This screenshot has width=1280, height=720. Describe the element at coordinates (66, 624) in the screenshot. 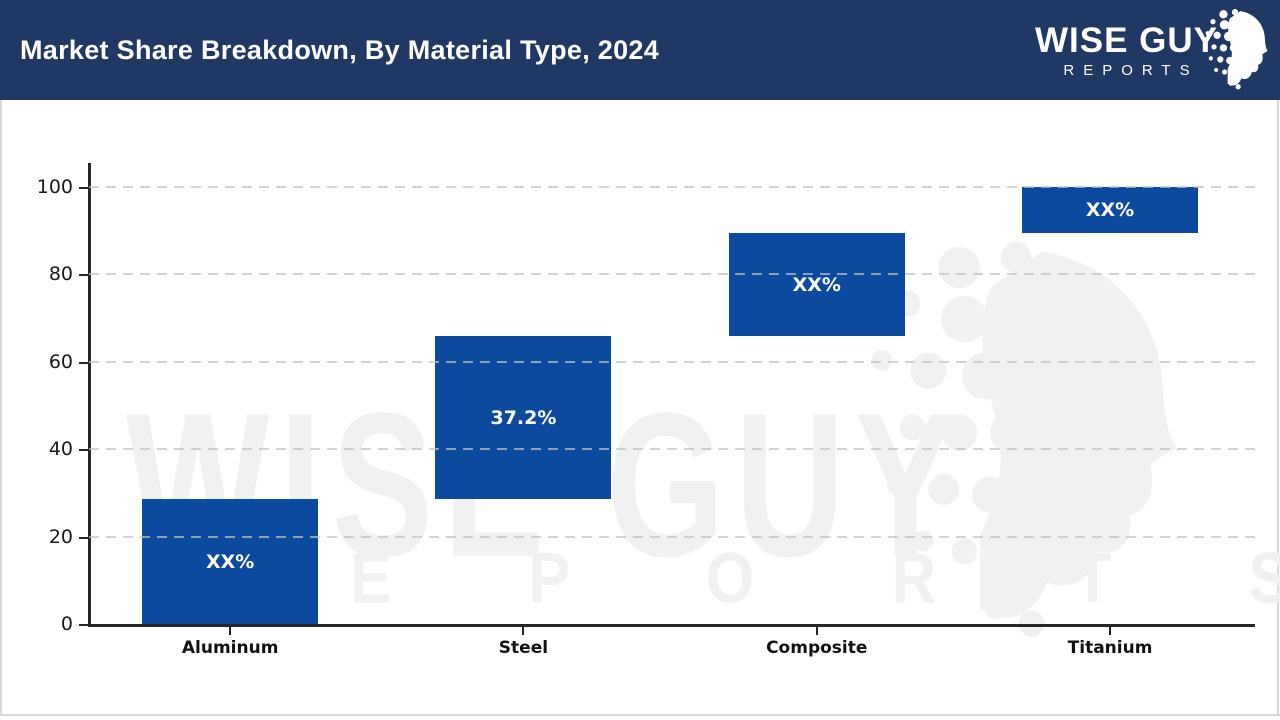

I see `y-tick-label: 0` at that location.